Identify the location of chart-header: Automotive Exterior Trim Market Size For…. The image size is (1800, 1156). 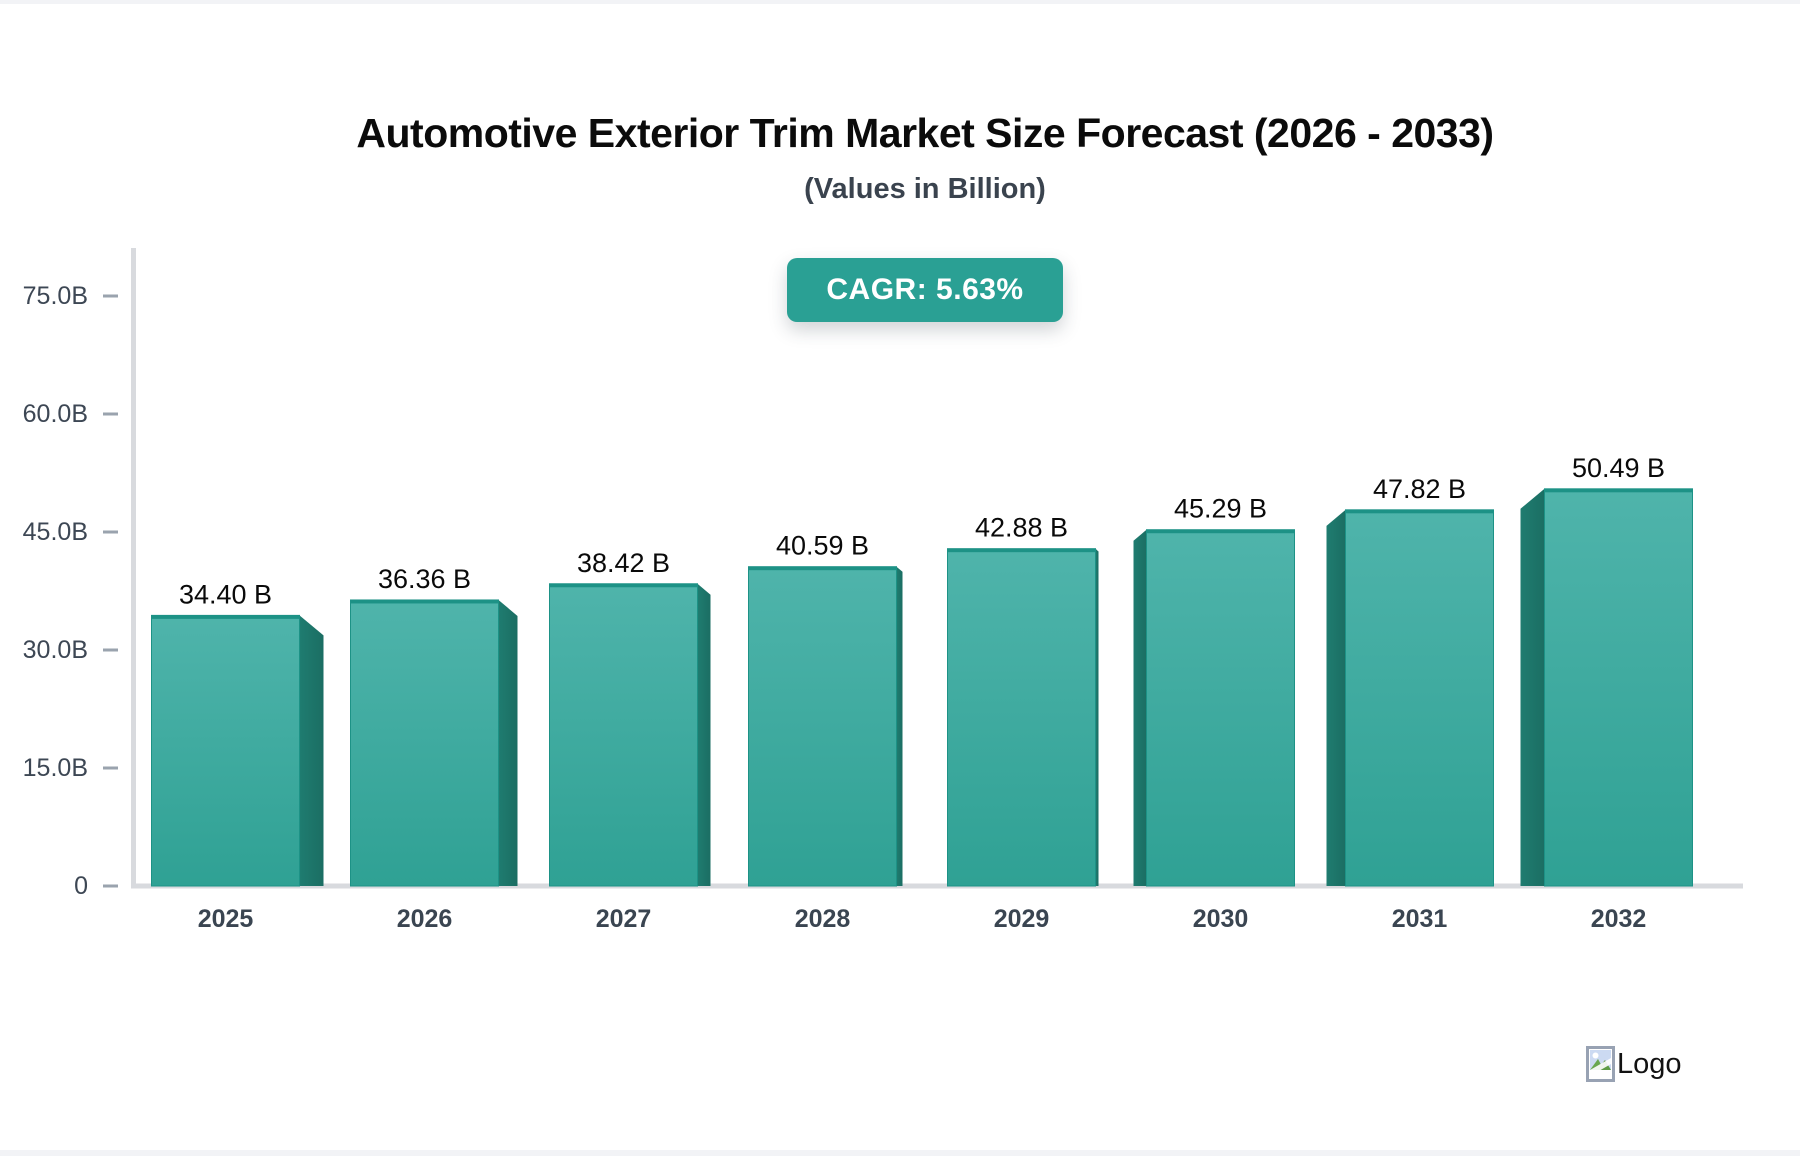
(925, 158).